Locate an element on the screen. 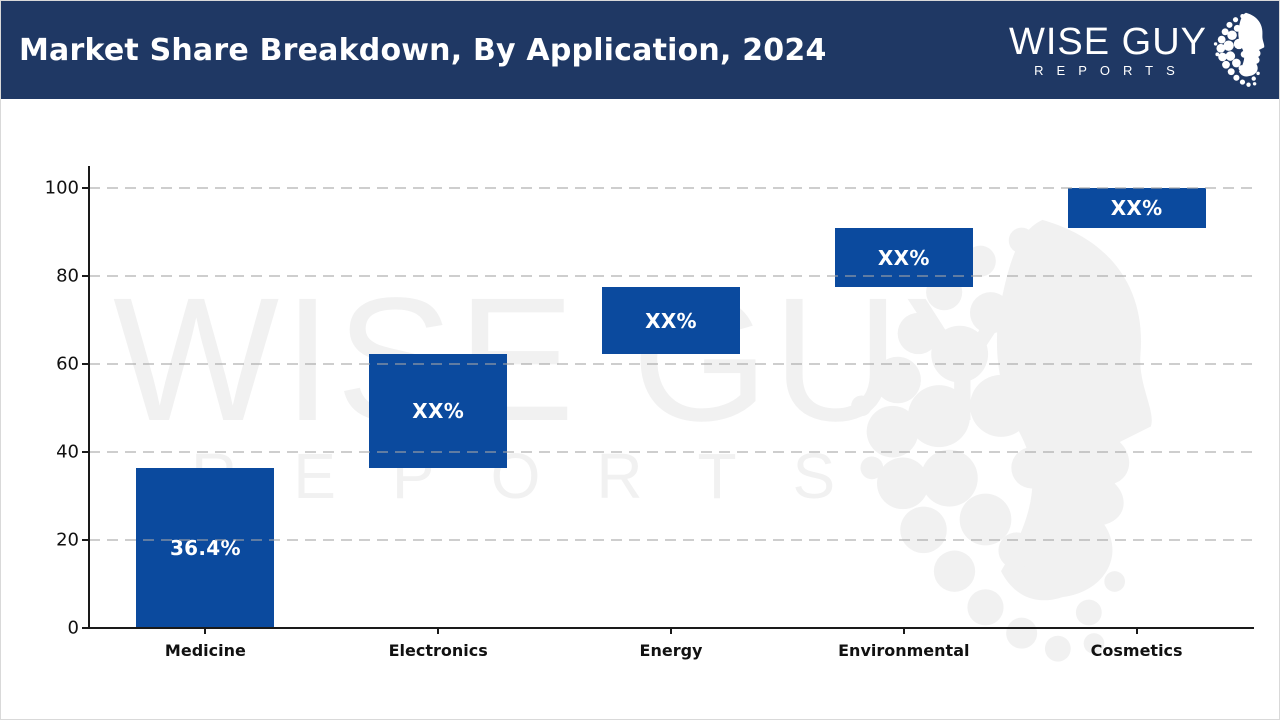 The width and height of the screenshot is (1280, 721). y-axis-spine is located at coordinates (89, 397).